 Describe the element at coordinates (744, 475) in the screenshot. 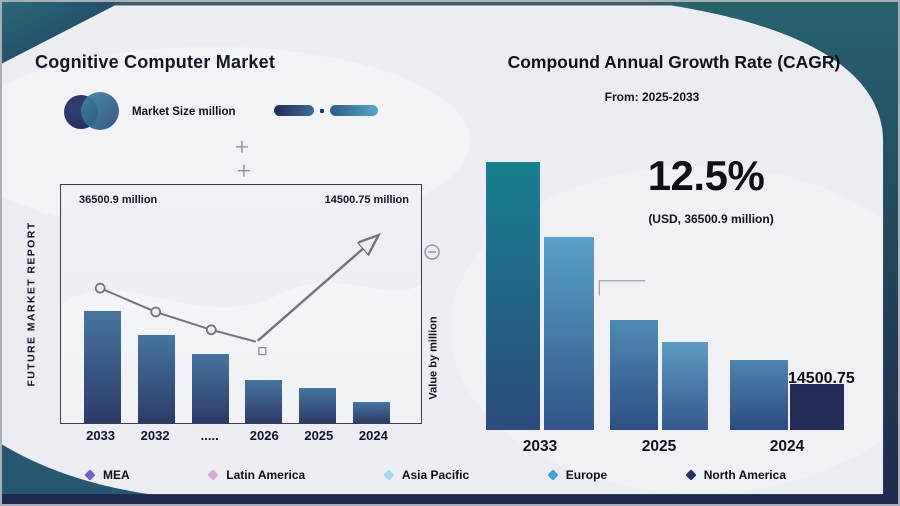

I see `legend-label: North America` at that location.